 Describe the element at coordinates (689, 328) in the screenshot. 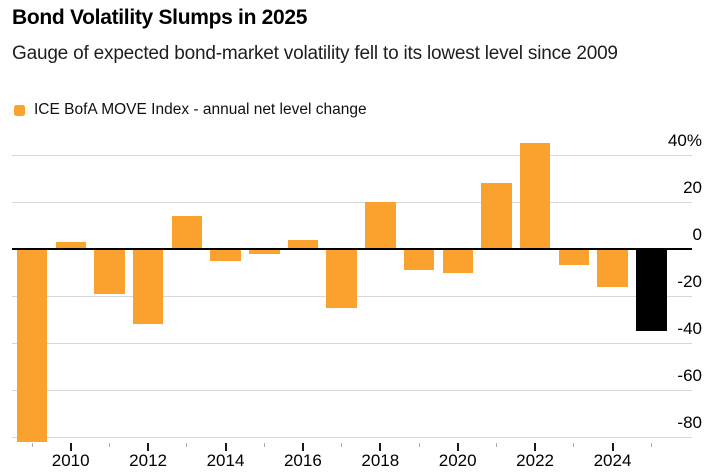

I see `y-axis-label--40: -40` at that location.